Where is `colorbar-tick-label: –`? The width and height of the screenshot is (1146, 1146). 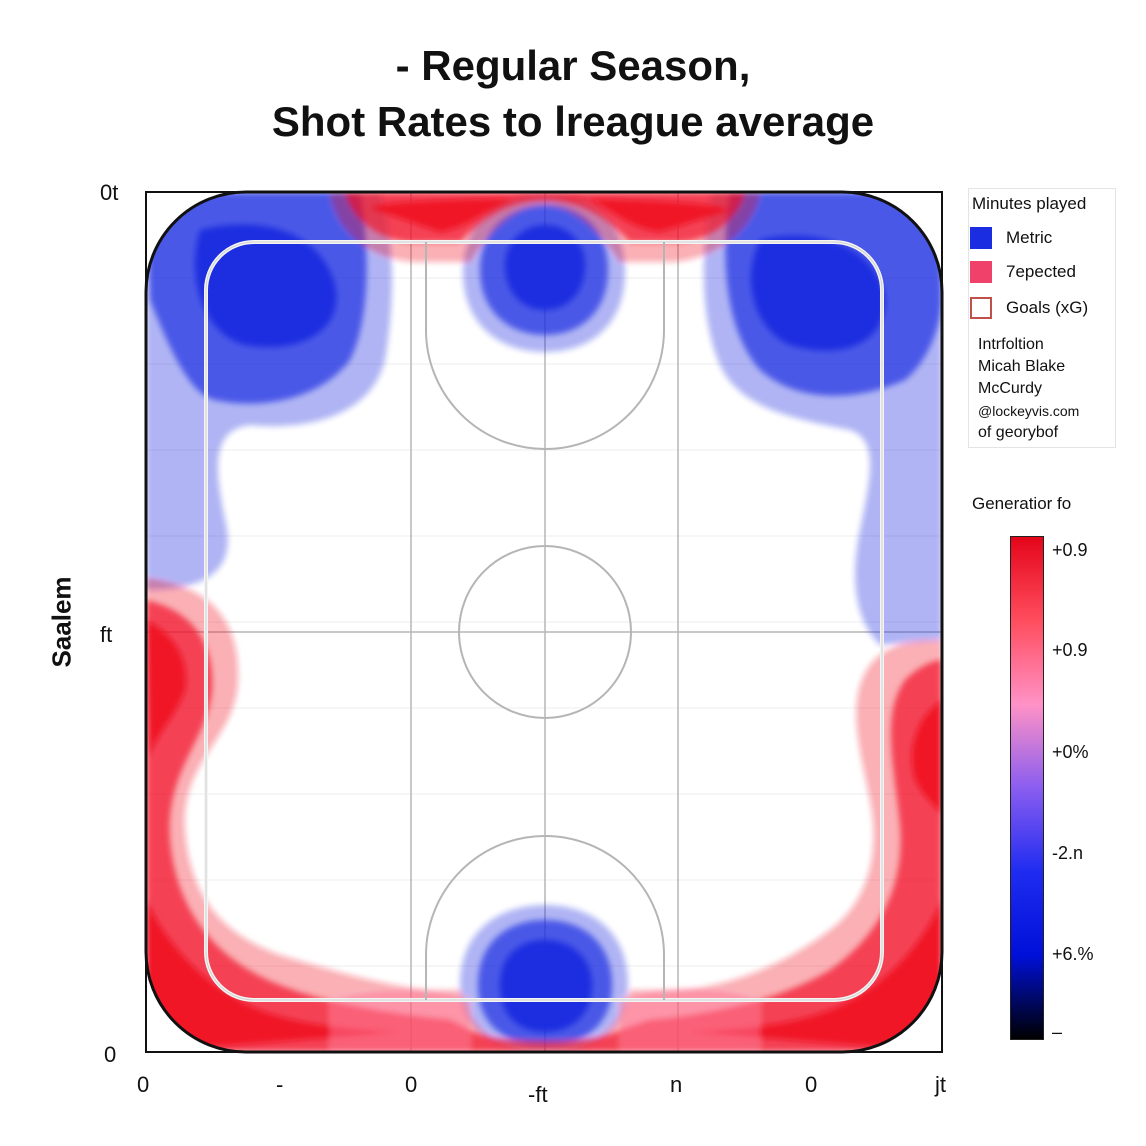
colorbar-tick-label: – is located at coordinates (1057, 1032).